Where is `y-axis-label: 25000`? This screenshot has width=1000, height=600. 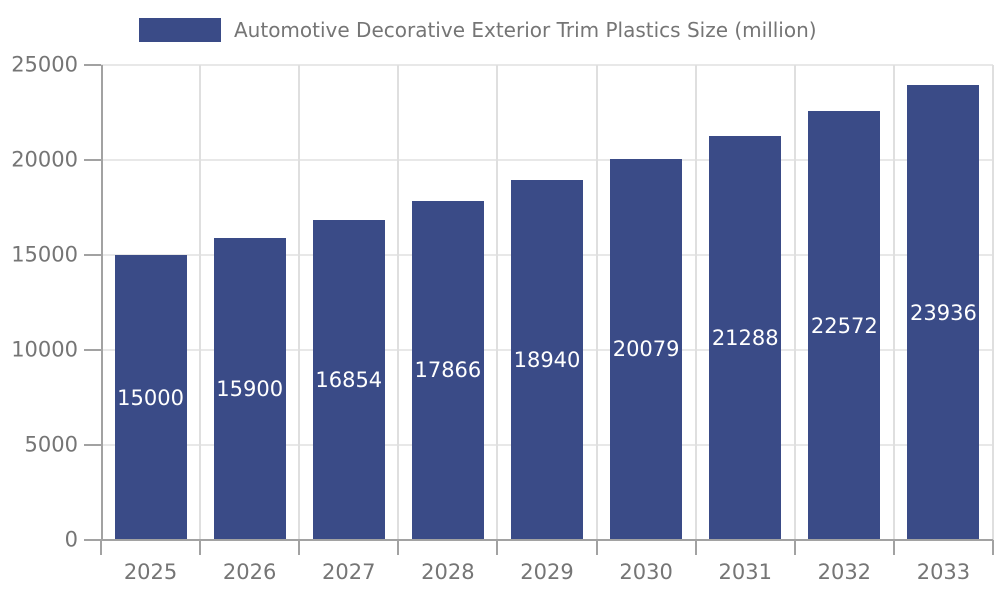 y-axis-label: 25000 is located at coordinates (44, 64).